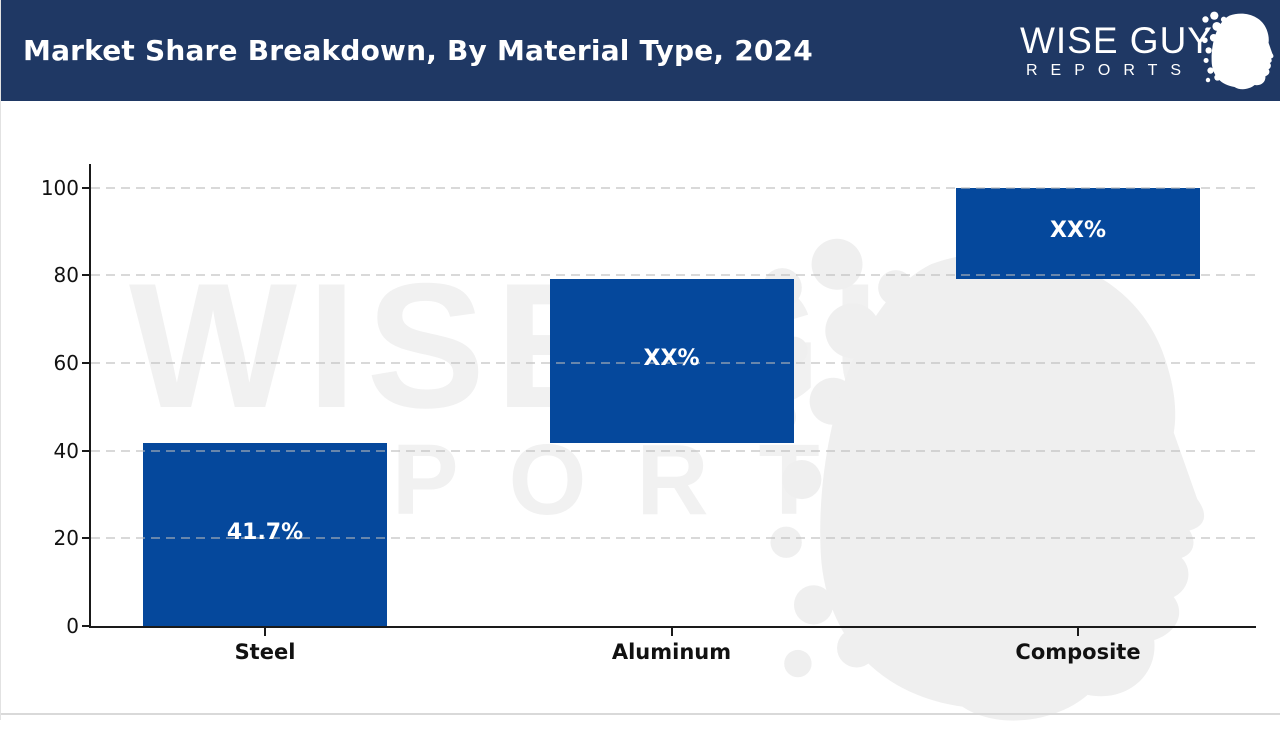 The width and height of the screenshot is (1280, 738). I want to click on bar-aluminum, so click(671, 361).